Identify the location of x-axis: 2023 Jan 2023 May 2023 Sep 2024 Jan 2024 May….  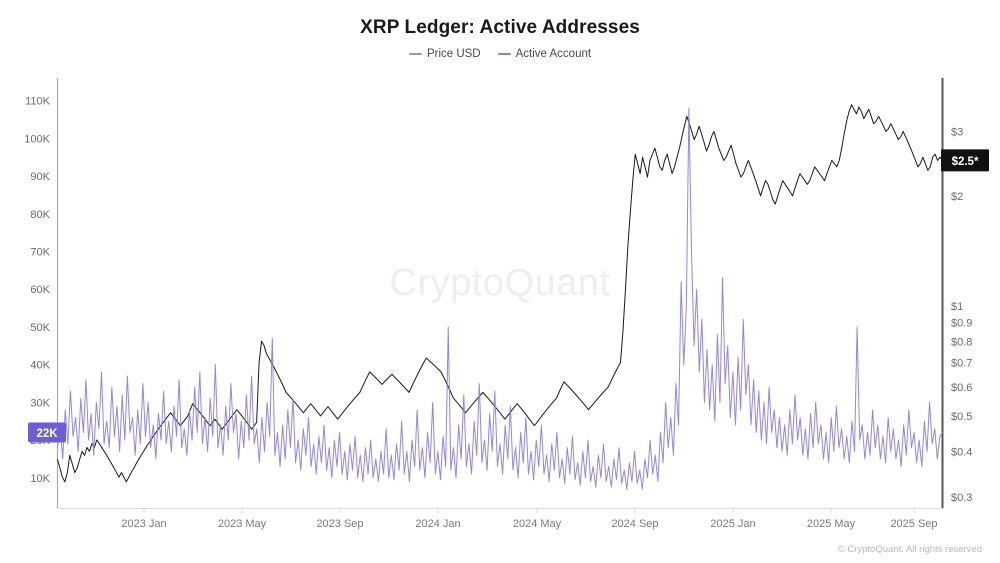
(529, 519).